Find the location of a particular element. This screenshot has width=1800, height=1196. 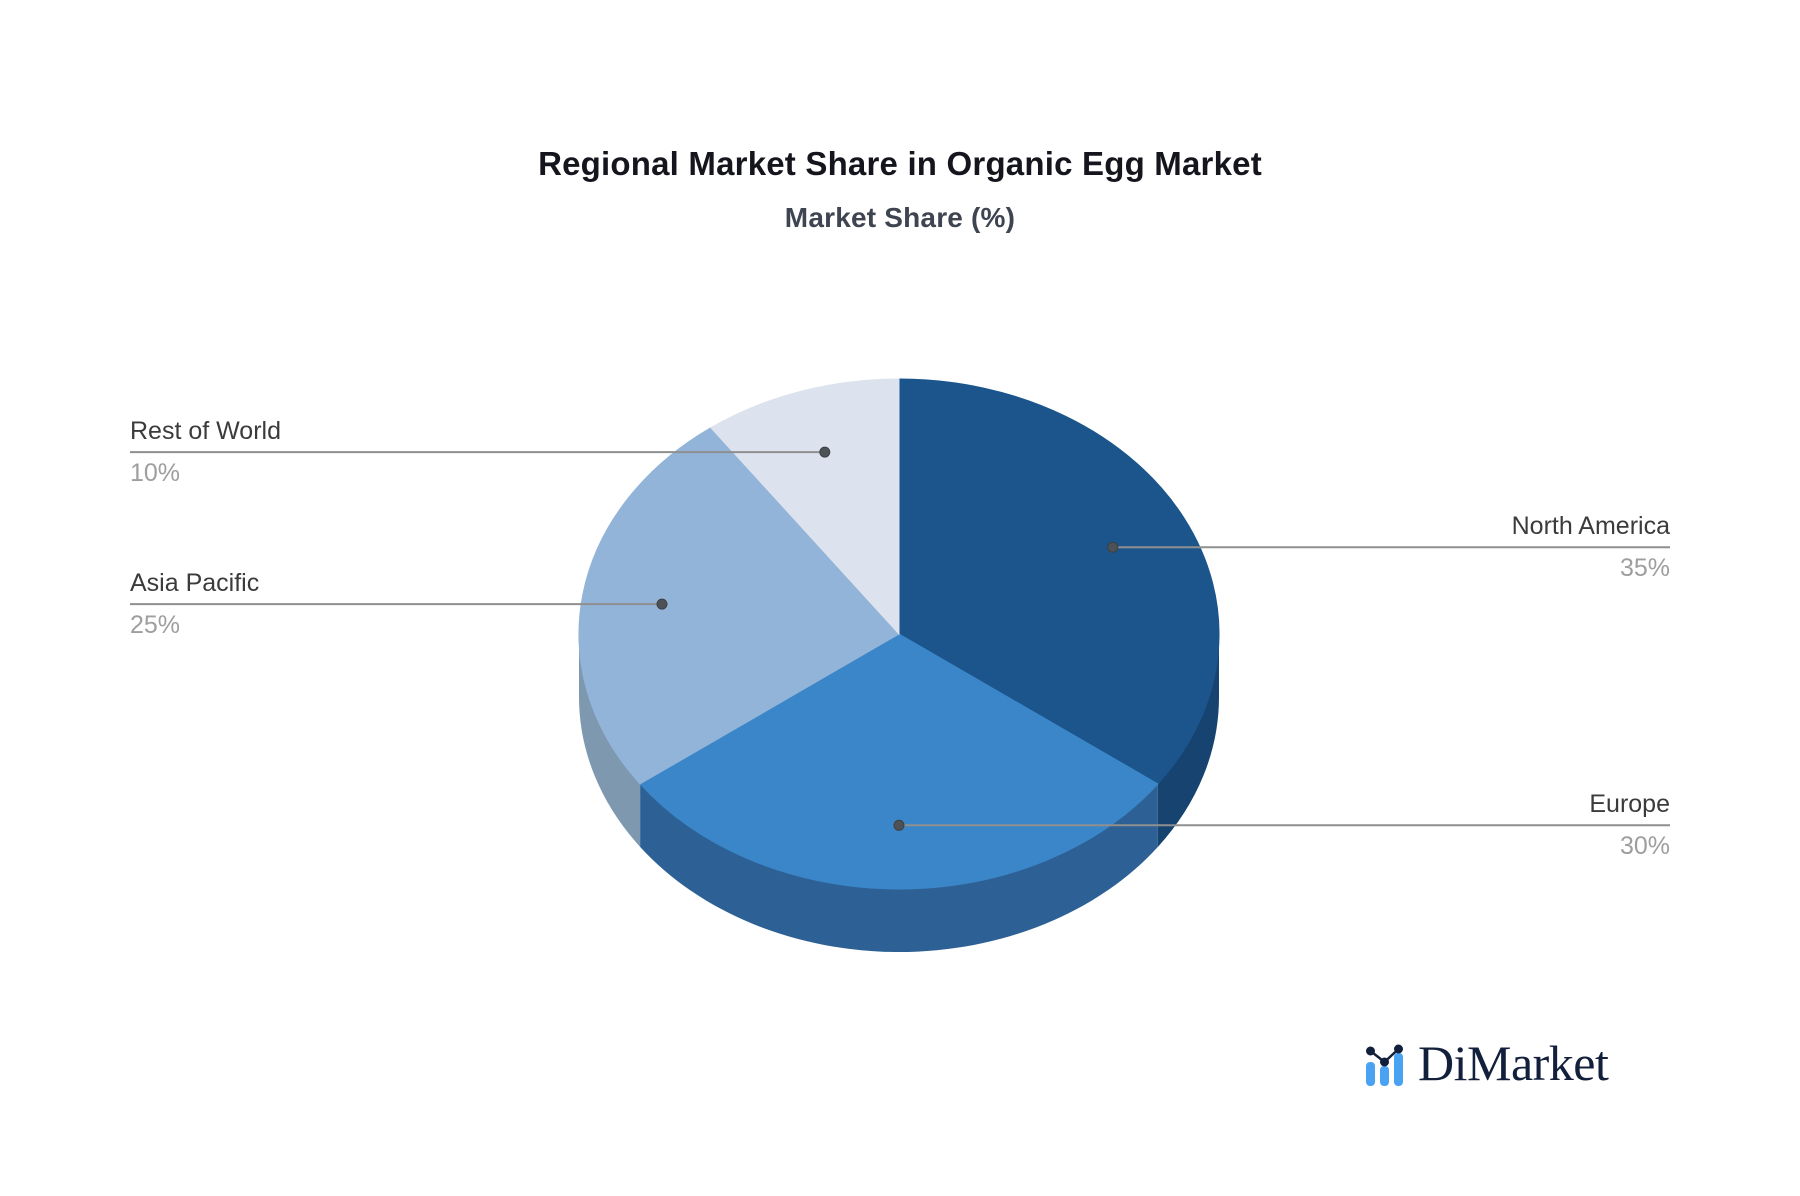

leader-dot-asia-pacific is located at coordinates (662, 604).